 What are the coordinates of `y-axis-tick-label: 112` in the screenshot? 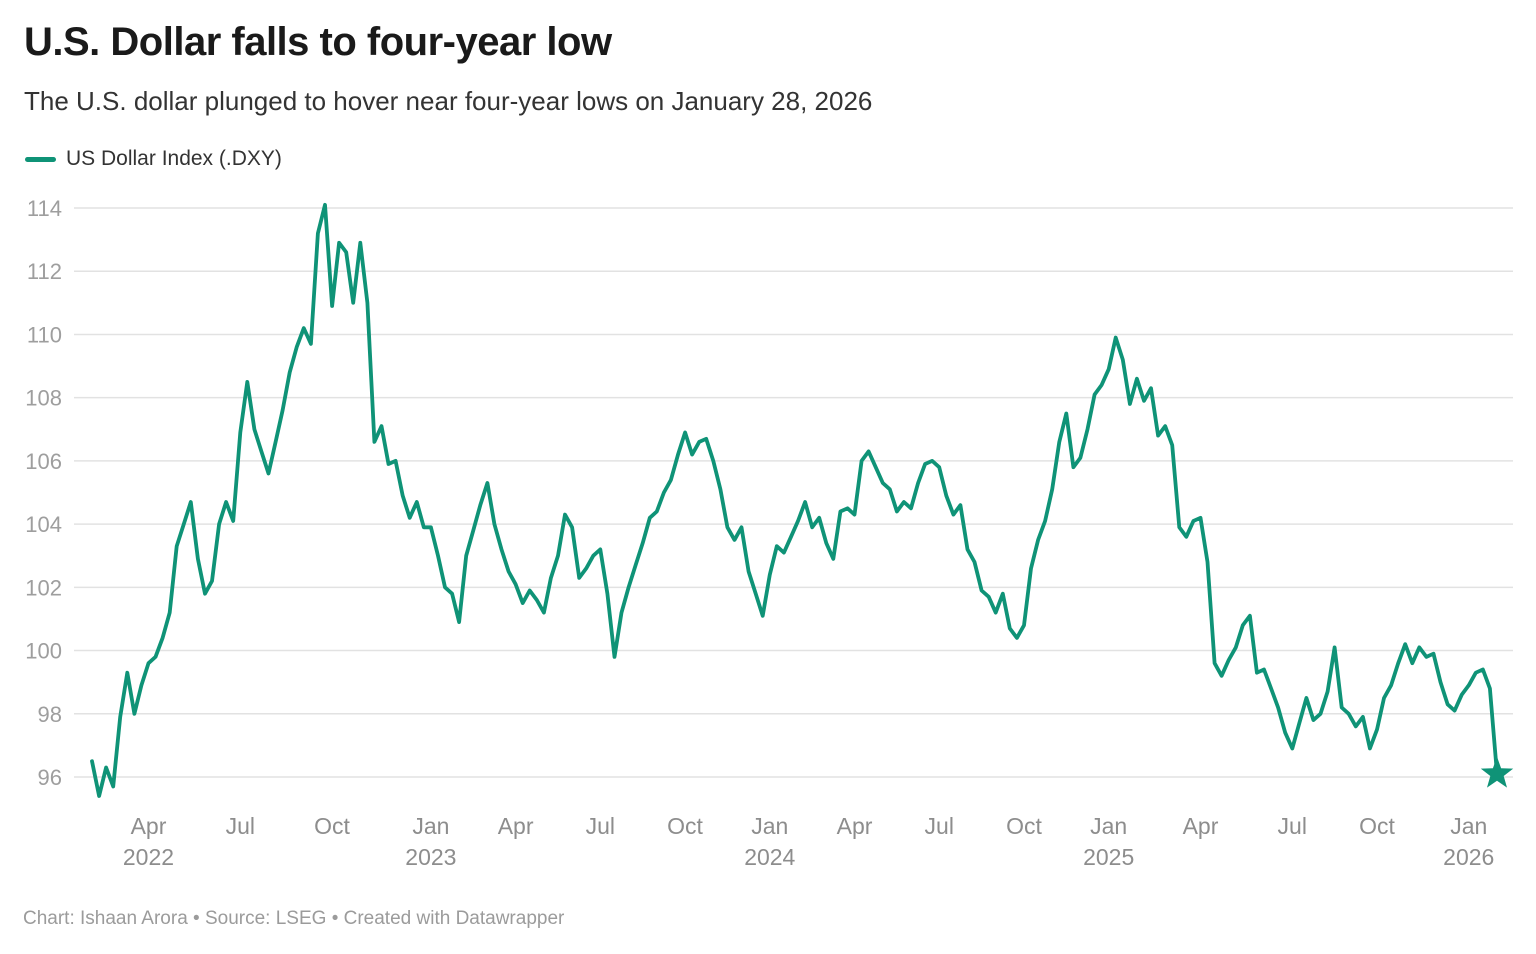 It's located at (44, 271).